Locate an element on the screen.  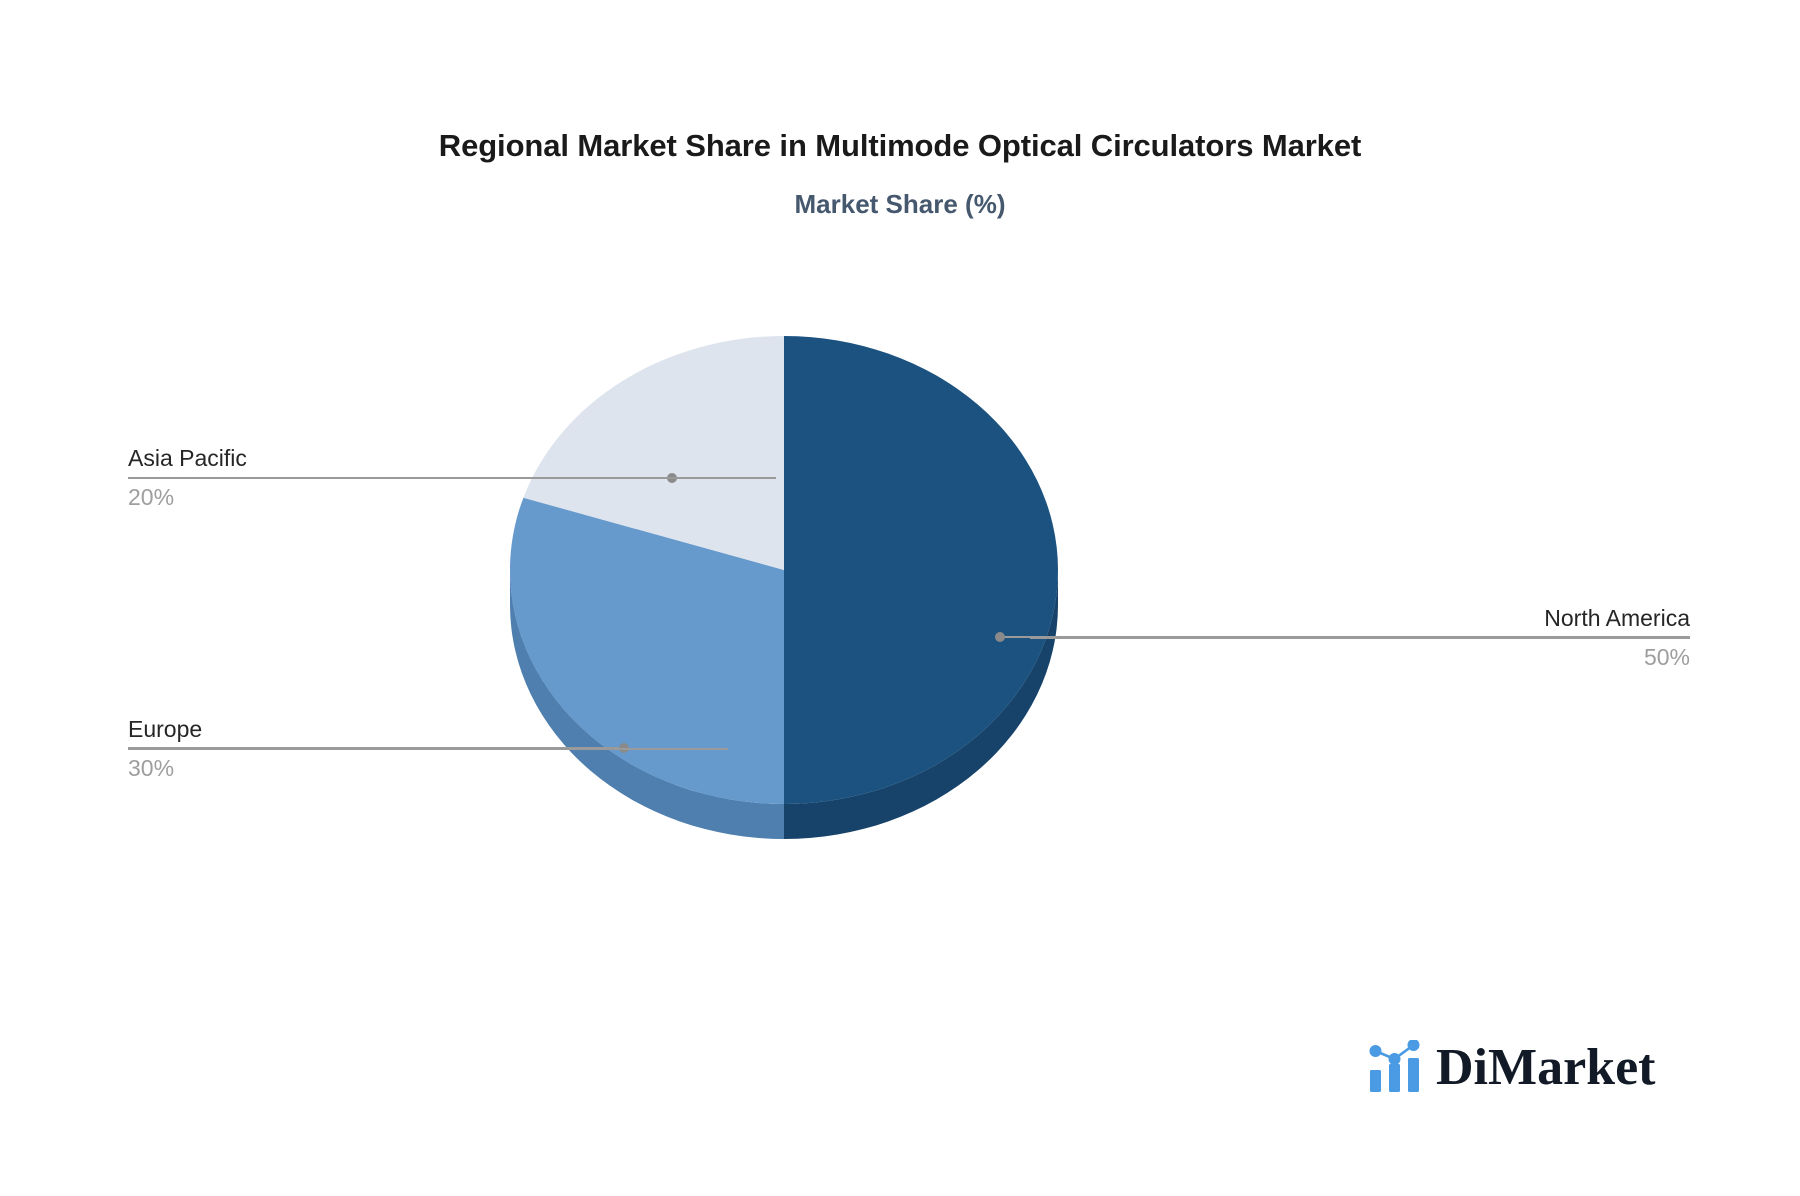
leader-dot-north-america is located at coordinates (1000, 637).